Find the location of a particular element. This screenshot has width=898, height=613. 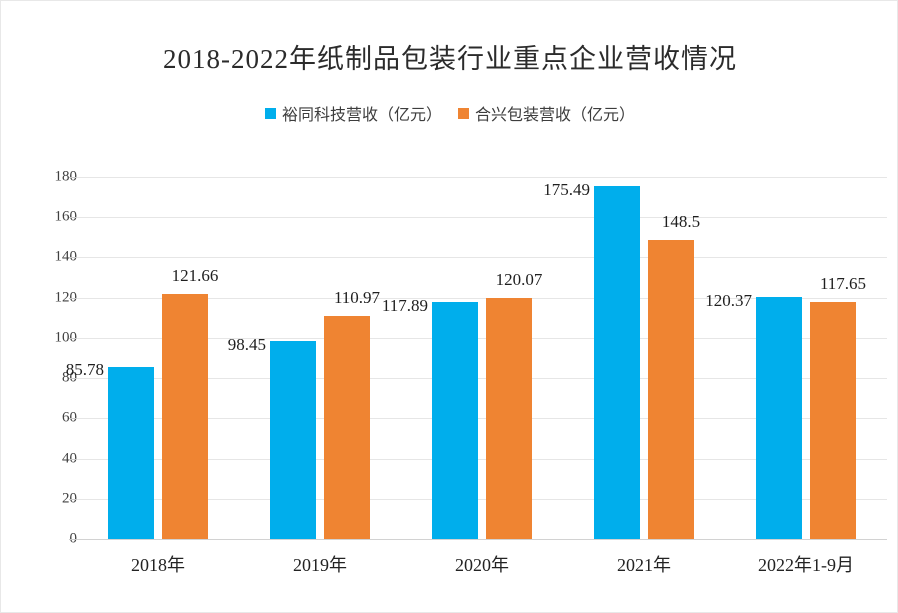

y-axis-tick-label: 120 is located at coordinates (66, 297).